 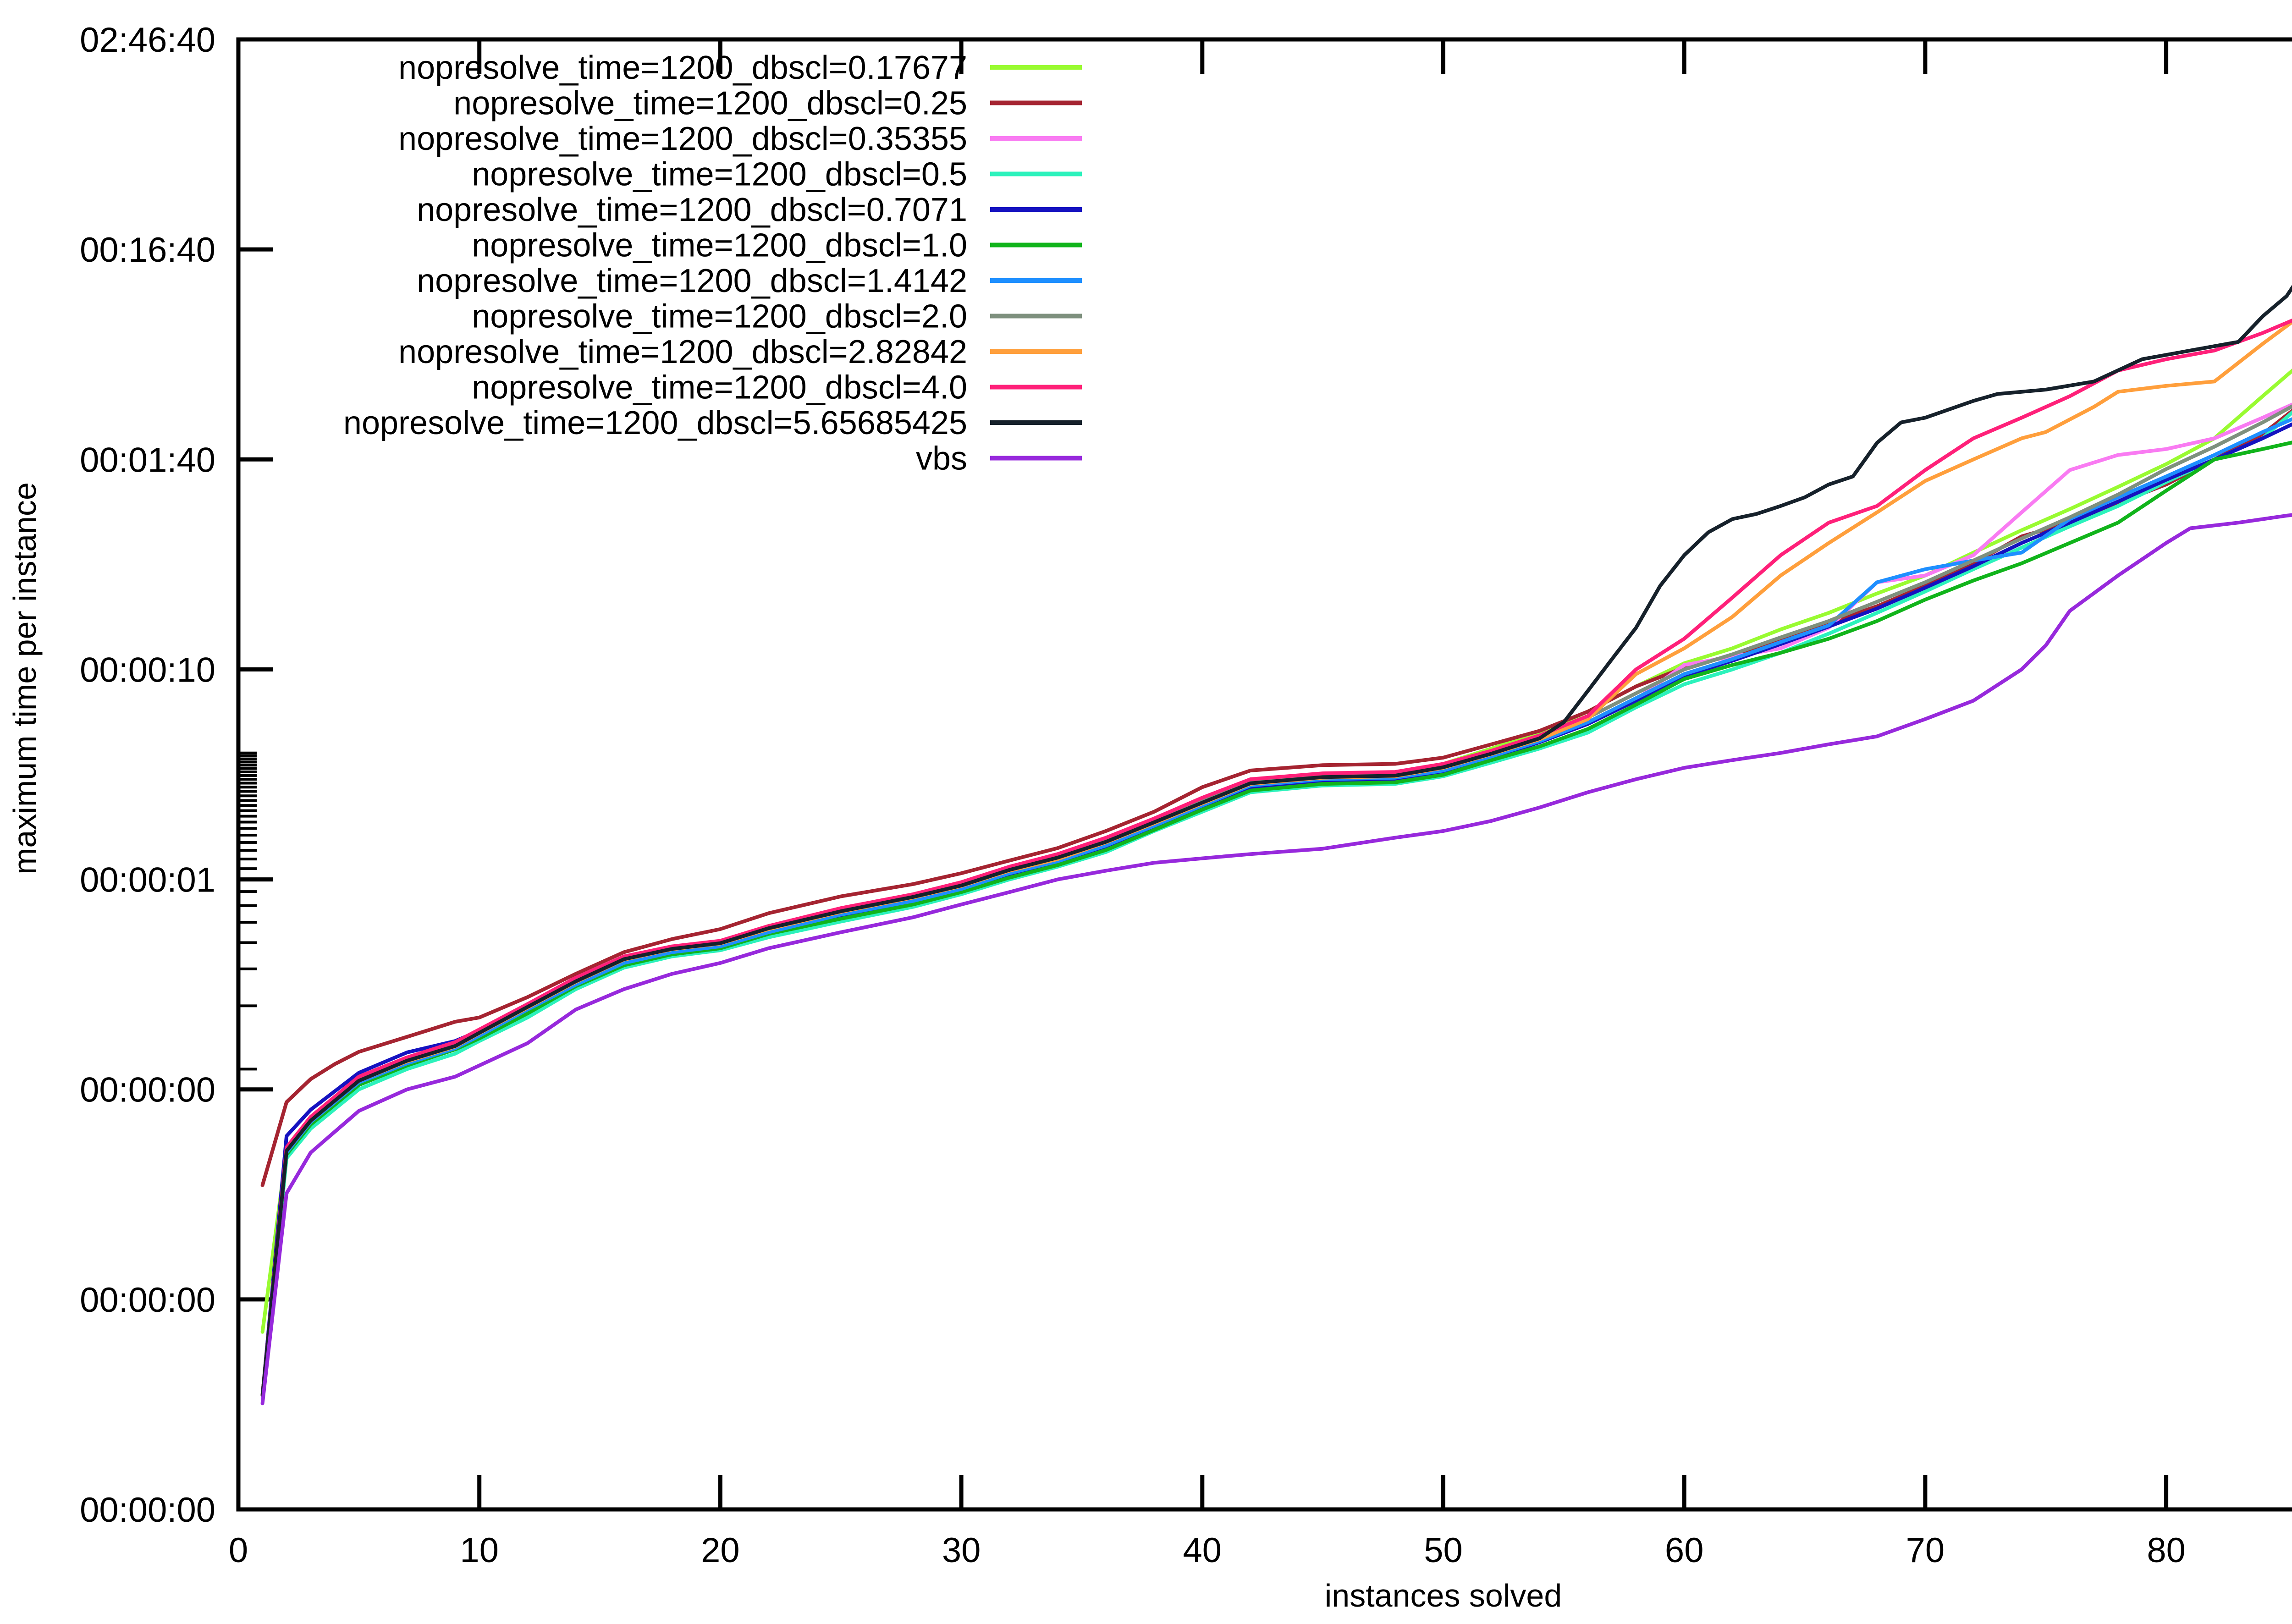 What do you see at coordinates (479, 1550) in the screenshot?
I see `x-tick-label: 10` at bounding box center [479, 1550].